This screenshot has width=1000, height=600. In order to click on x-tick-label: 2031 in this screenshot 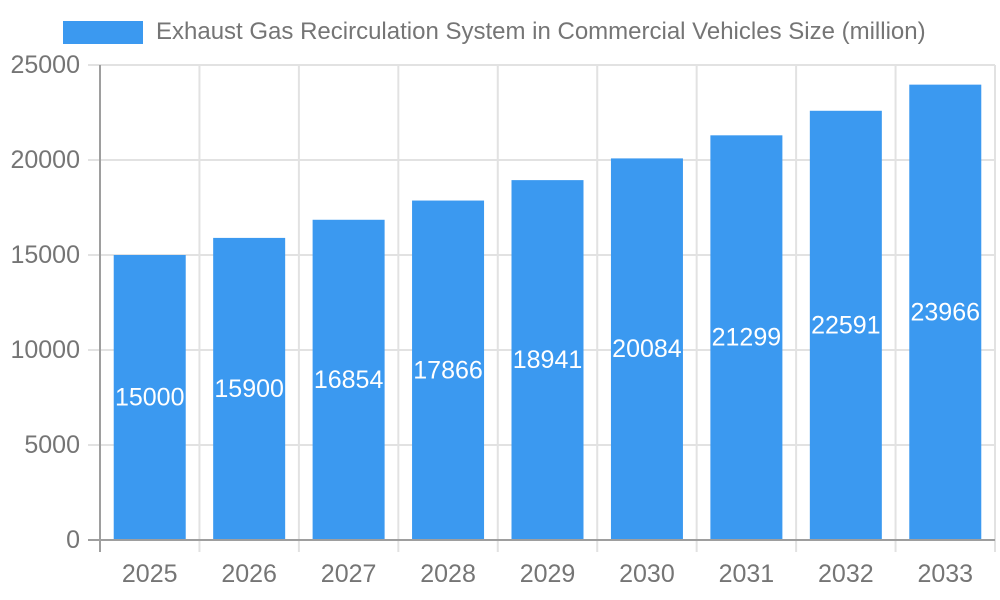, I will do `click(747, 574)`.